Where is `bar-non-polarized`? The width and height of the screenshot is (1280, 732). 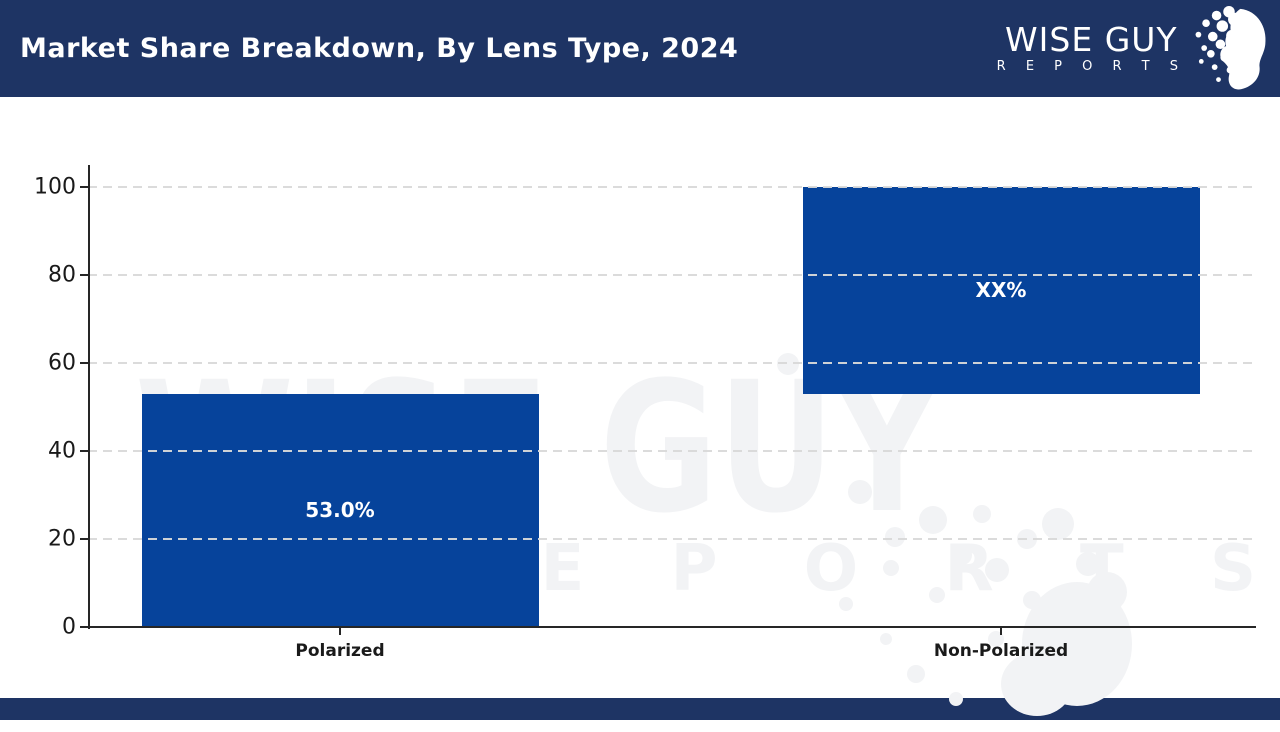
bar-non-polarized is located at coordinates (1001, 290).